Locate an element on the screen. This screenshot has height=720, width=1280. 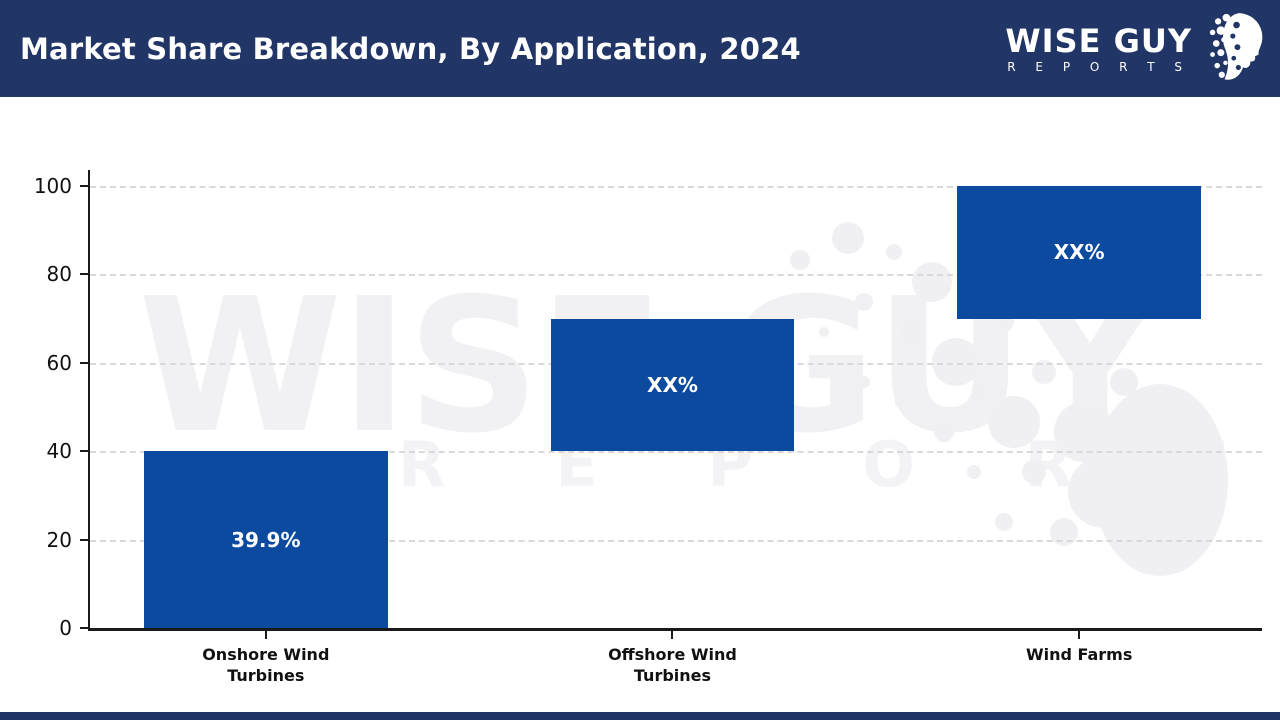
logo-brand-label: WISE GUY is located at coordinates (1098, 40).